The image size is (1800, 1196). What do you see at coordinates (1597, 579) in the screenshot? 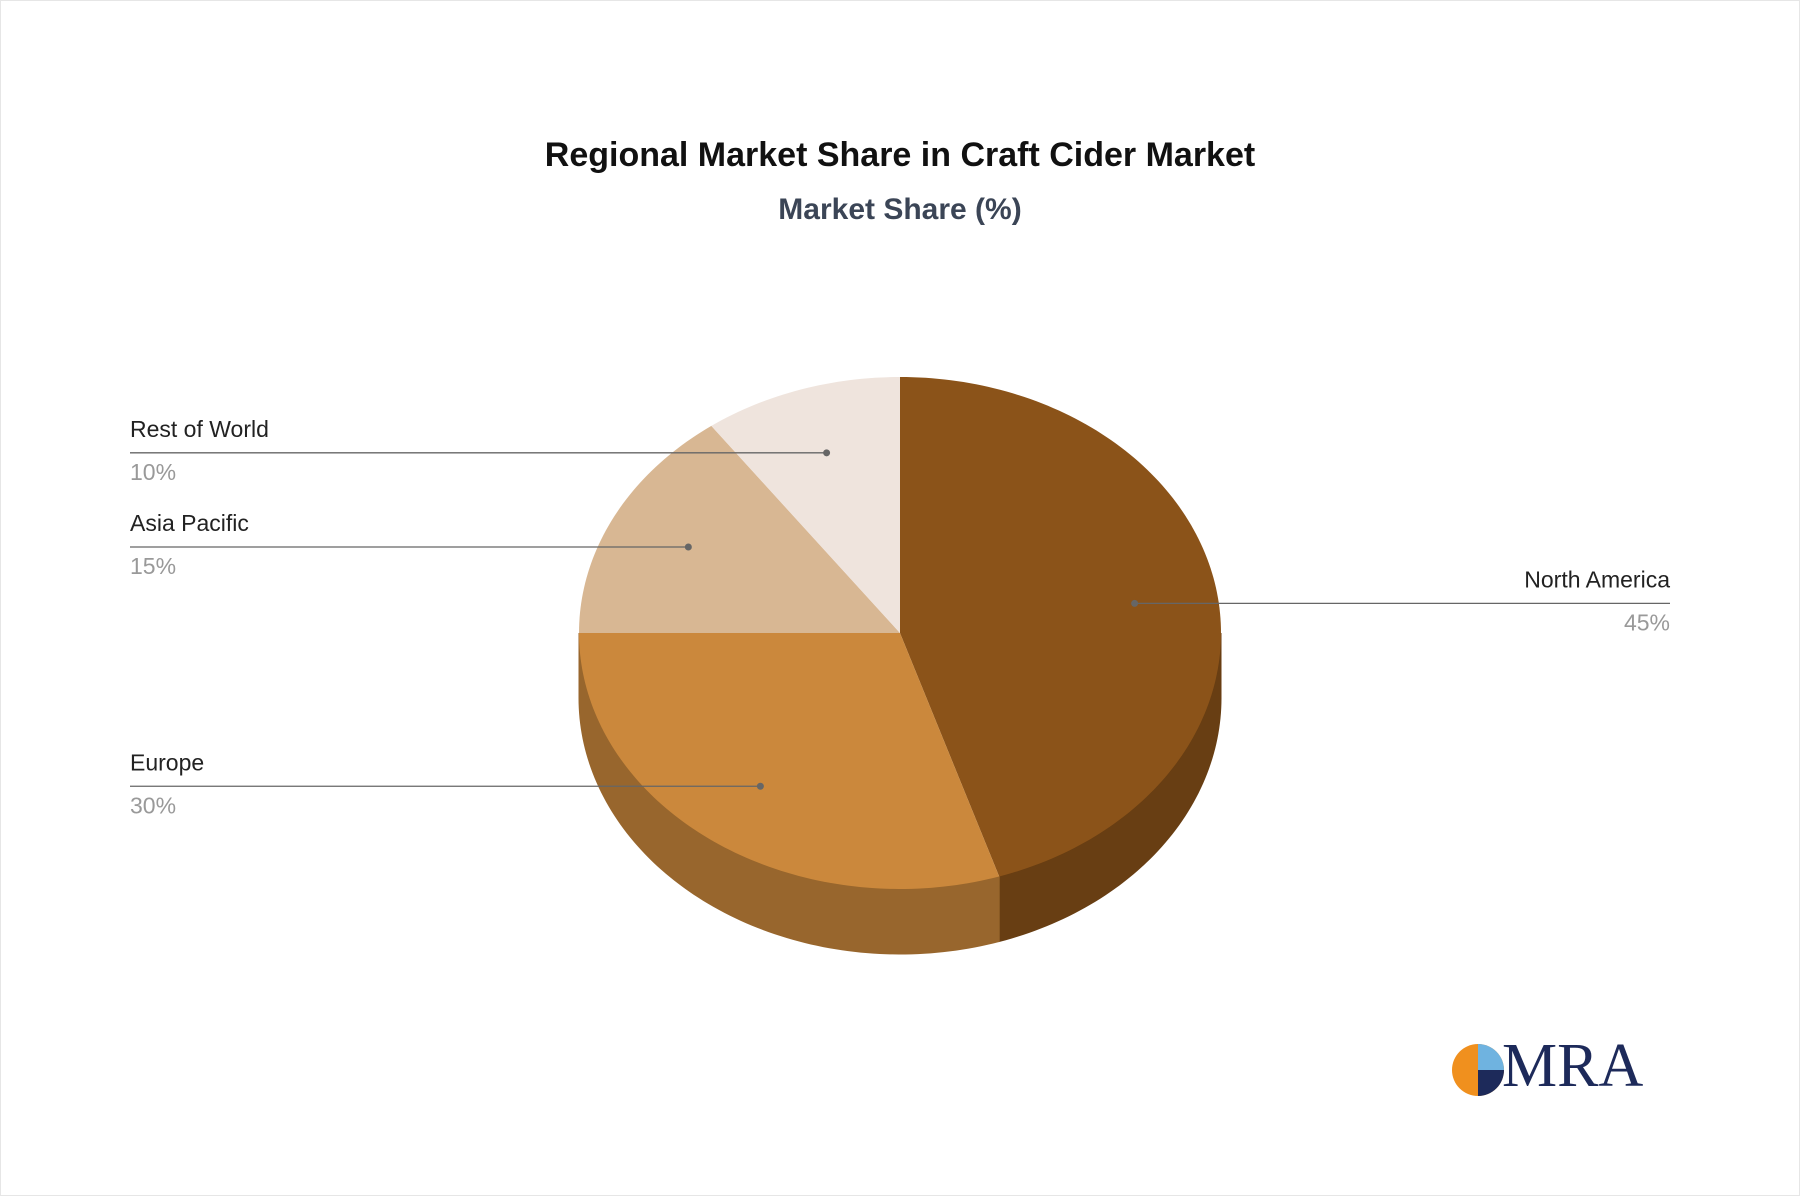
I see `slice-label: North America` at bounding box center [1597, 579].